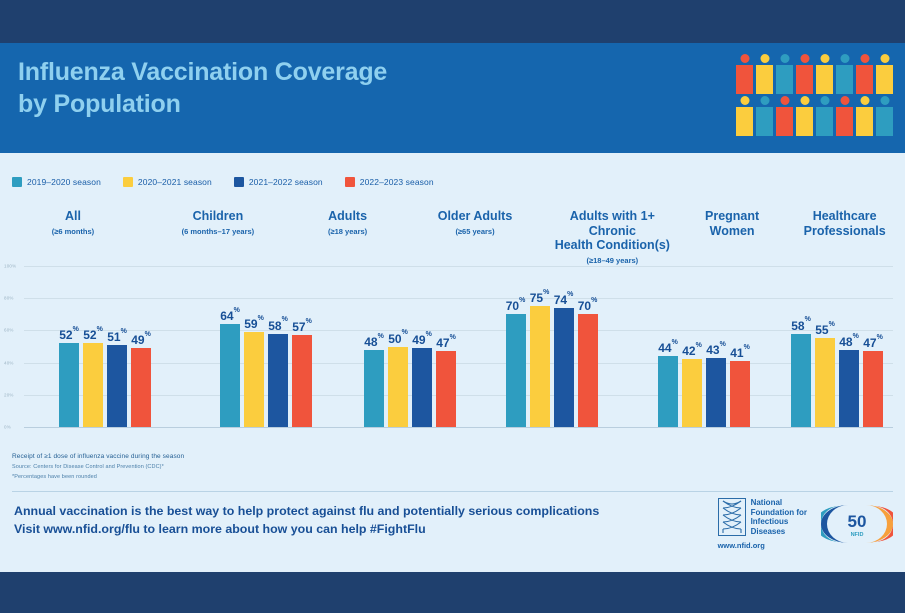 This screenshot has width=905, height=613. Describe the element at coordinates (374, 340) in the screenshot. I see `bar-value-label: 48%` at that location.